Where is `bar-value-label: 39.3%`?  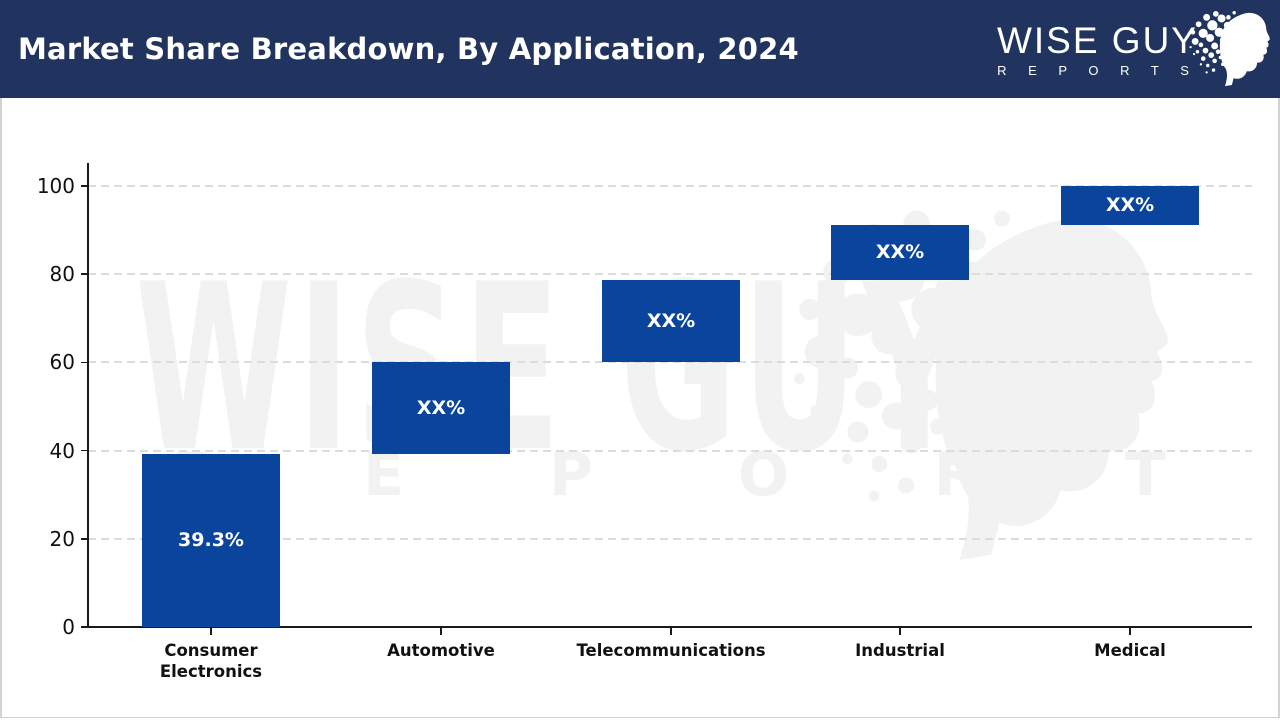
bar-value-label: 39.3% is located at coordinates (211, 540).